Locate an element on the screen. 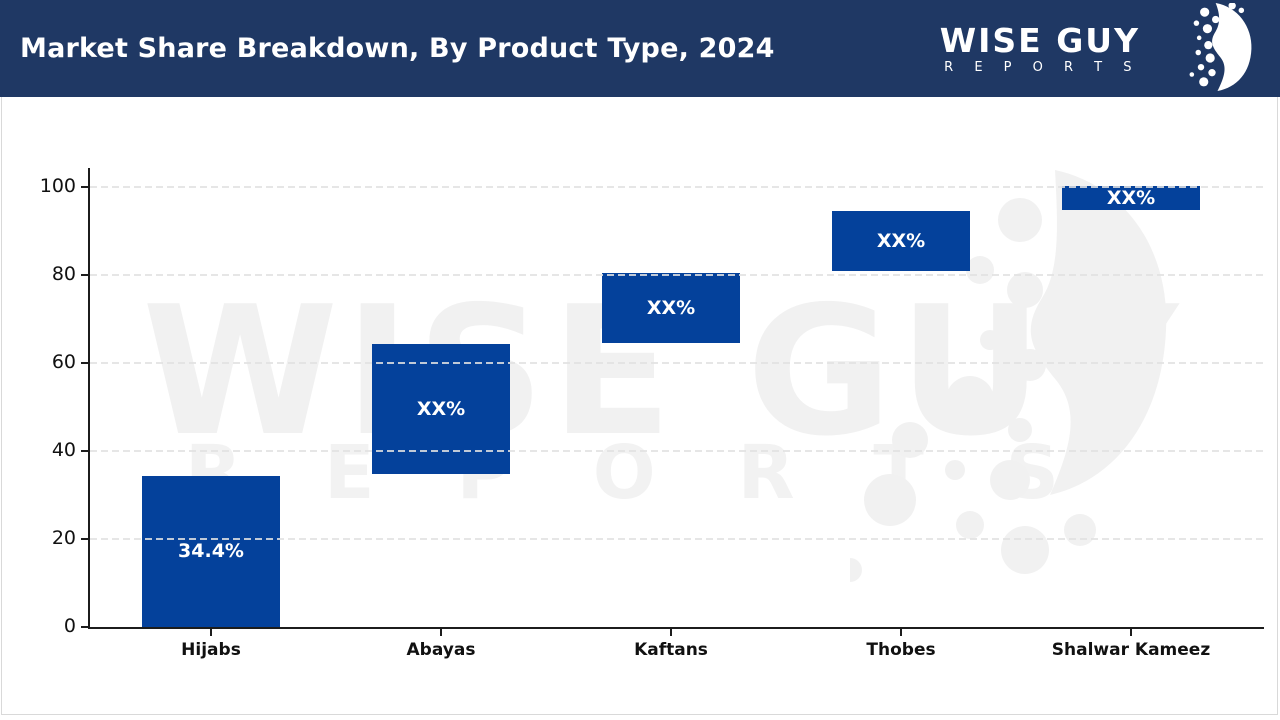  x-tick-label: Kaftans is located at coordinates (671, 650).